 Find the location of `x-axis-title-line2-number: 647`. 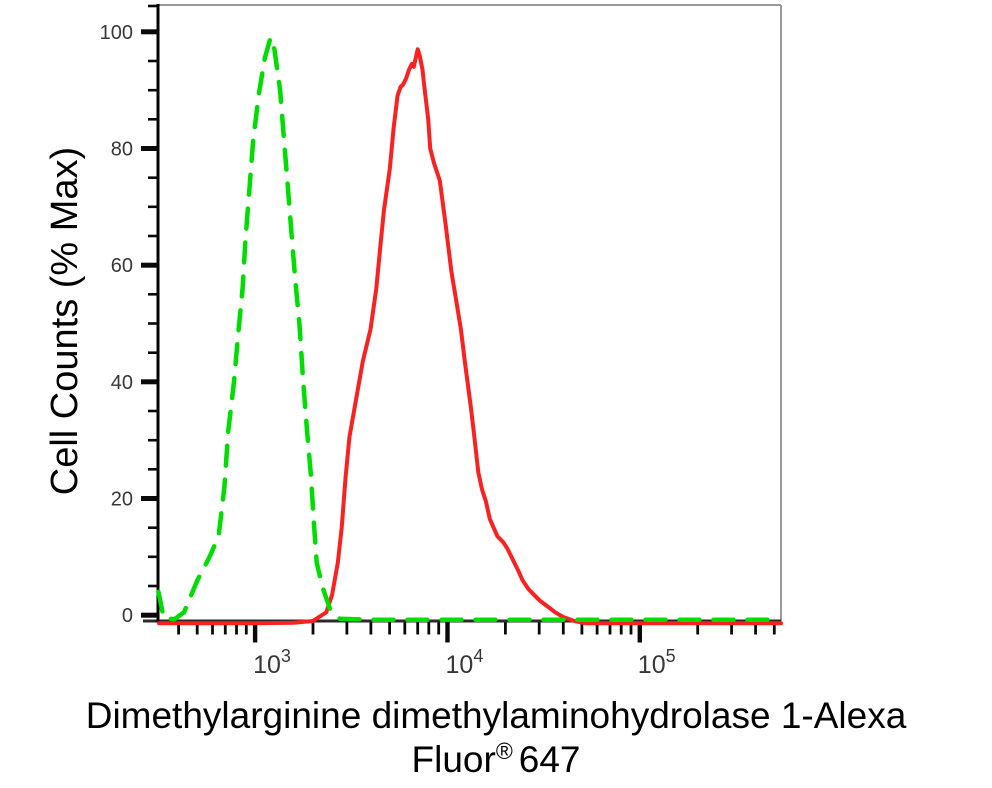

x-axis-title-line2-number: 647 is located at coordinates (549, 759).